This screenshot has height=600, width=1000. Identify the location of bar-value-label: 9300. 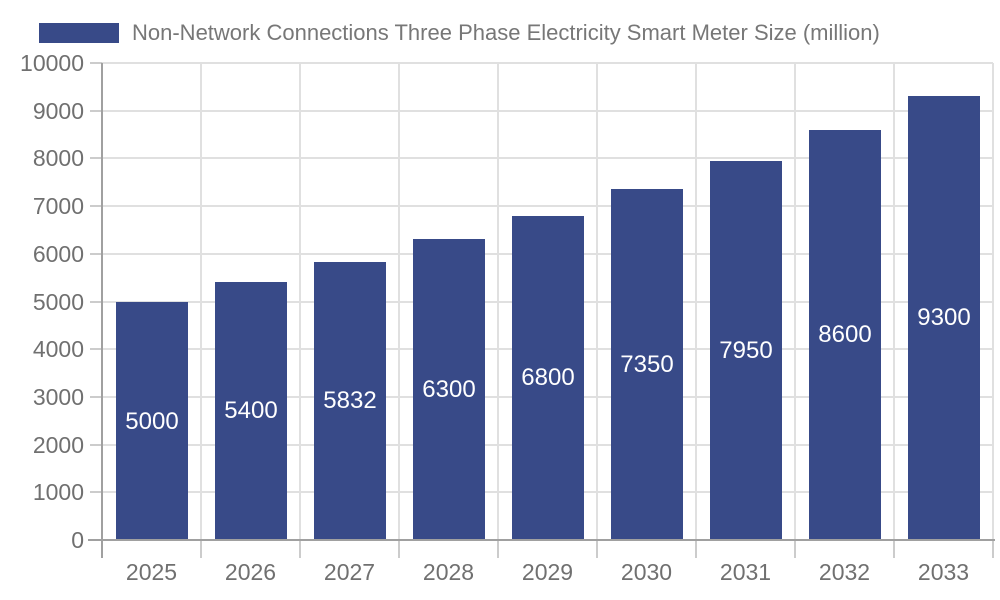
(944, 317).